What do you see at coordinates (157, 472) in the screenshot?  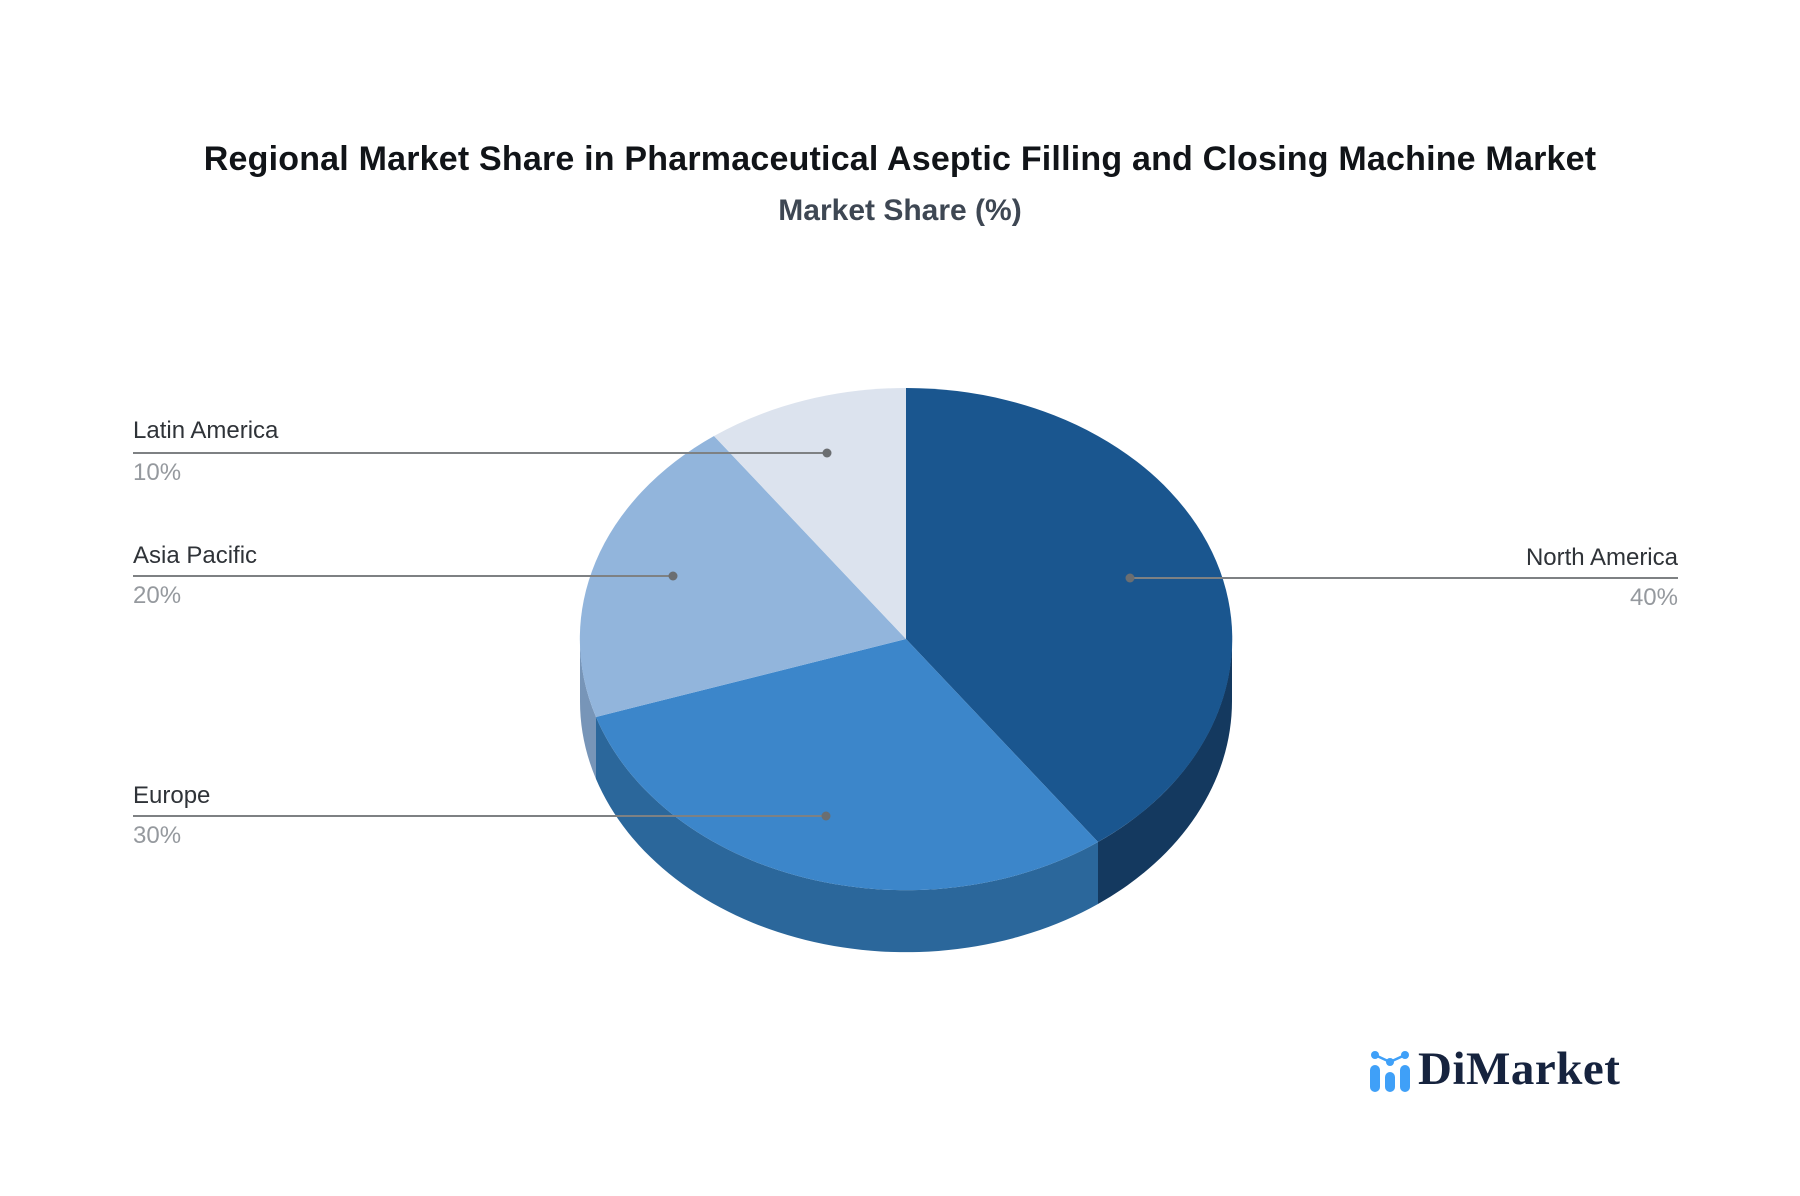 I see `callout-value-latin-america: 10%` at bounding box center [157, 472].